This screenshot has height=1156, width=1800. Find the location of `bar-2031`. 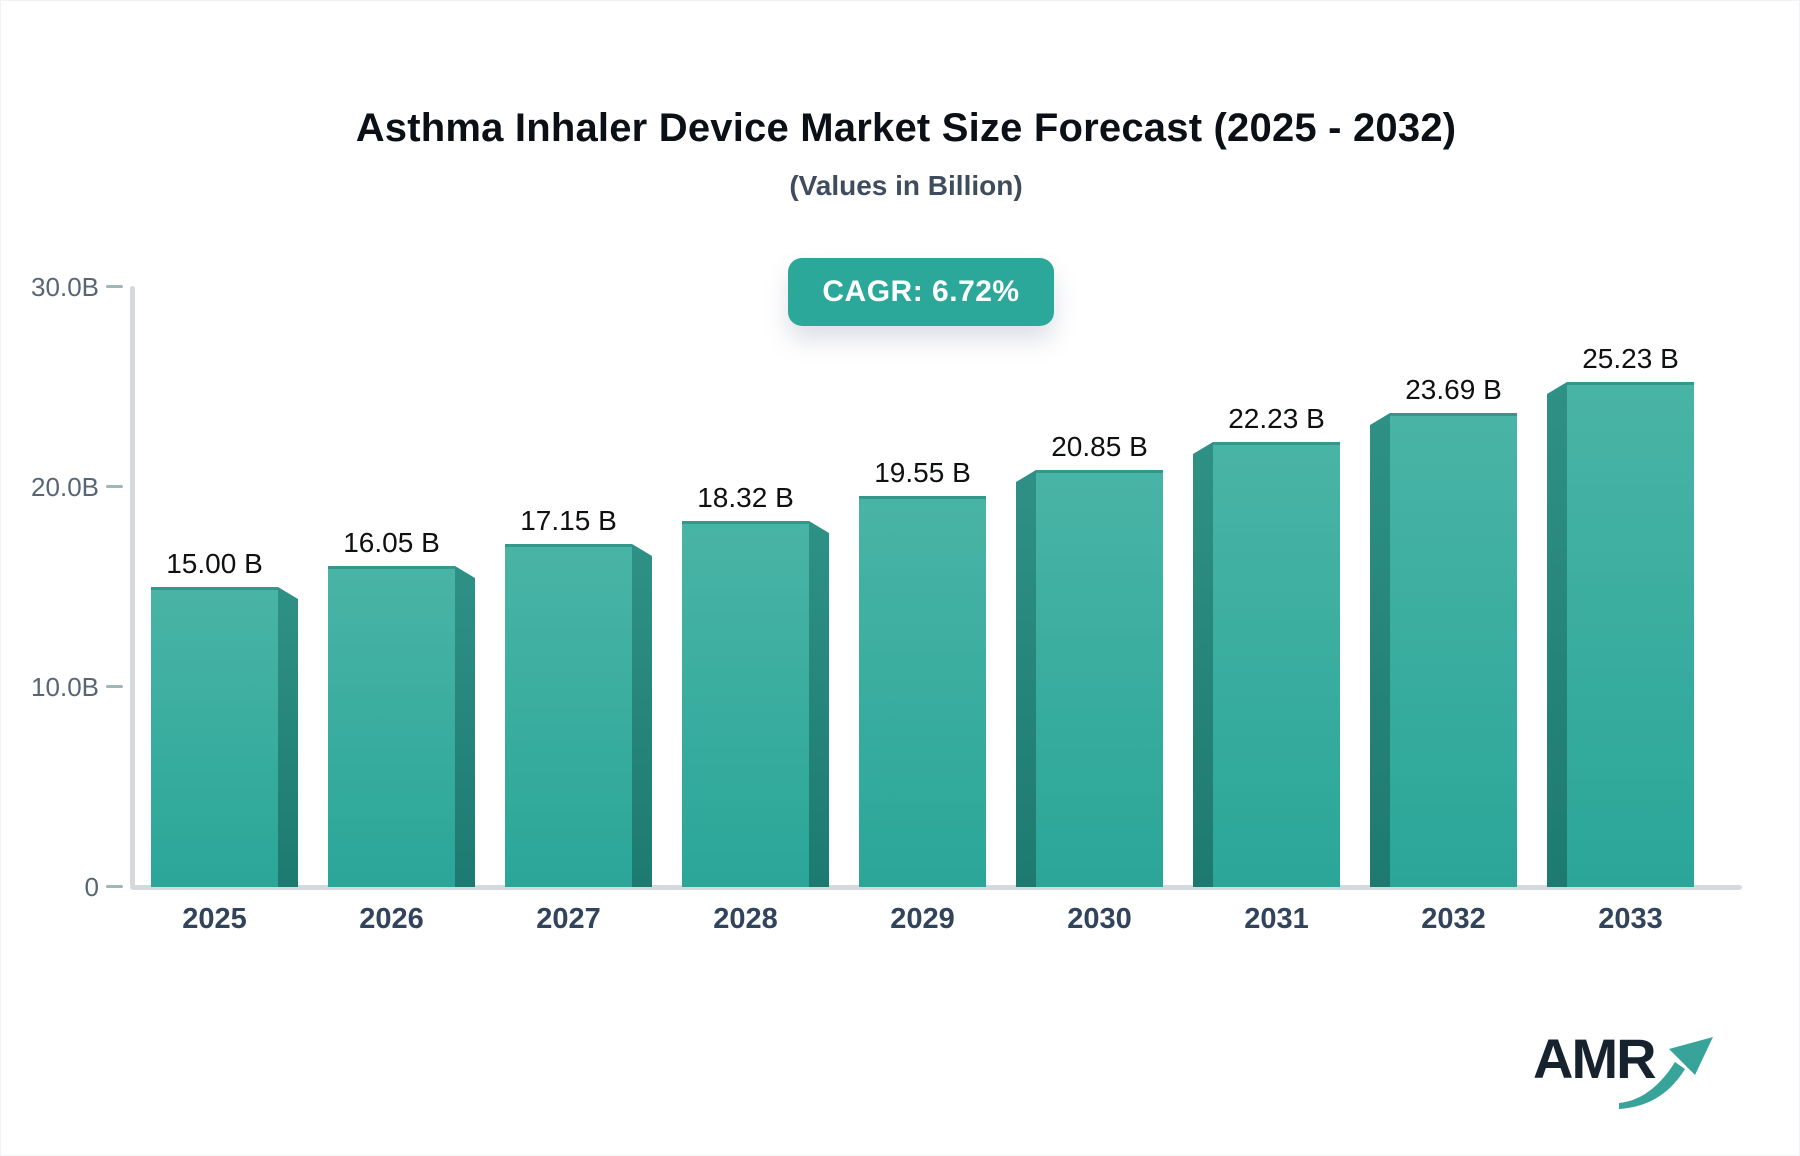

bar-2031 is located at coordinates (1276, 664).